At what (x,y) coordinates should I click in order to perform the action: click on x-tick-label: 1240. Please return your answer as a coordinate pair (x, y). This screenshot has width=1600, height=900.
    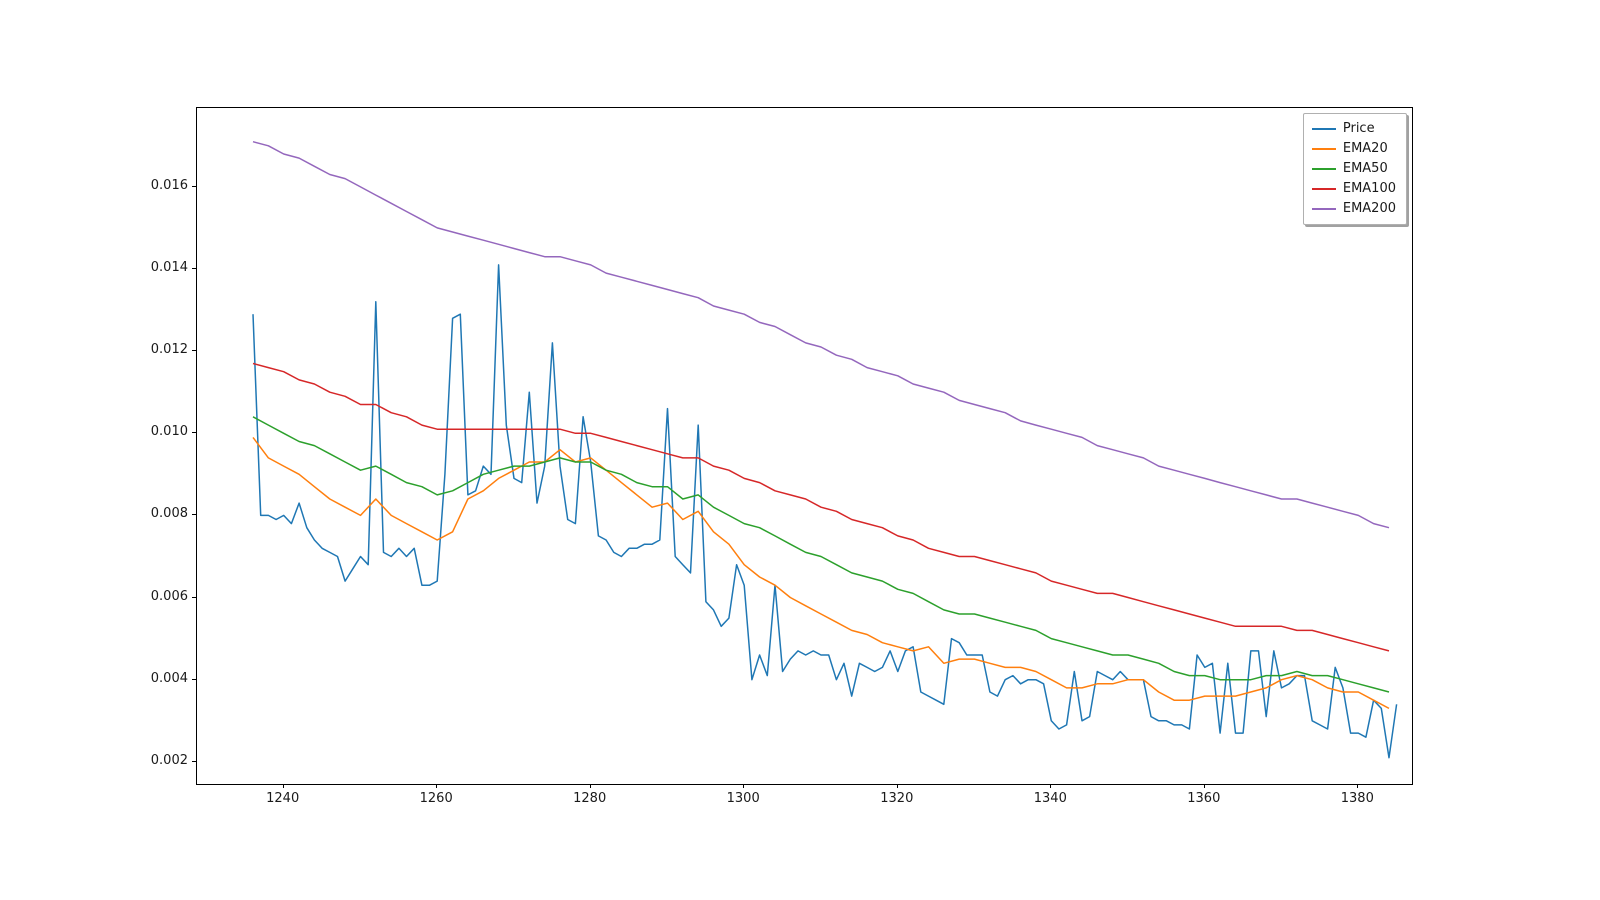
    Looking at the image, I should click on (283, 798).